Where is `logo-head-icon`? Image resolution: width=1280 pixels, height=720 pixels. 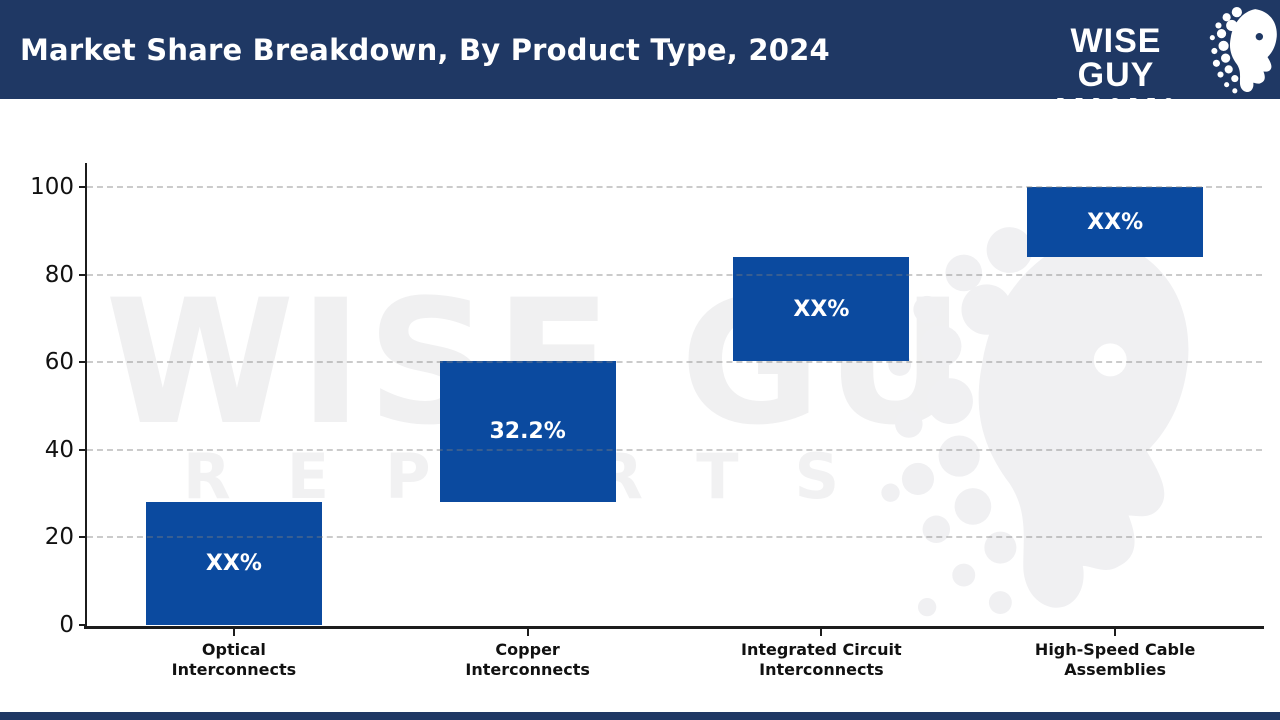
logo-head-icon is located at coordinates (1243, 50).